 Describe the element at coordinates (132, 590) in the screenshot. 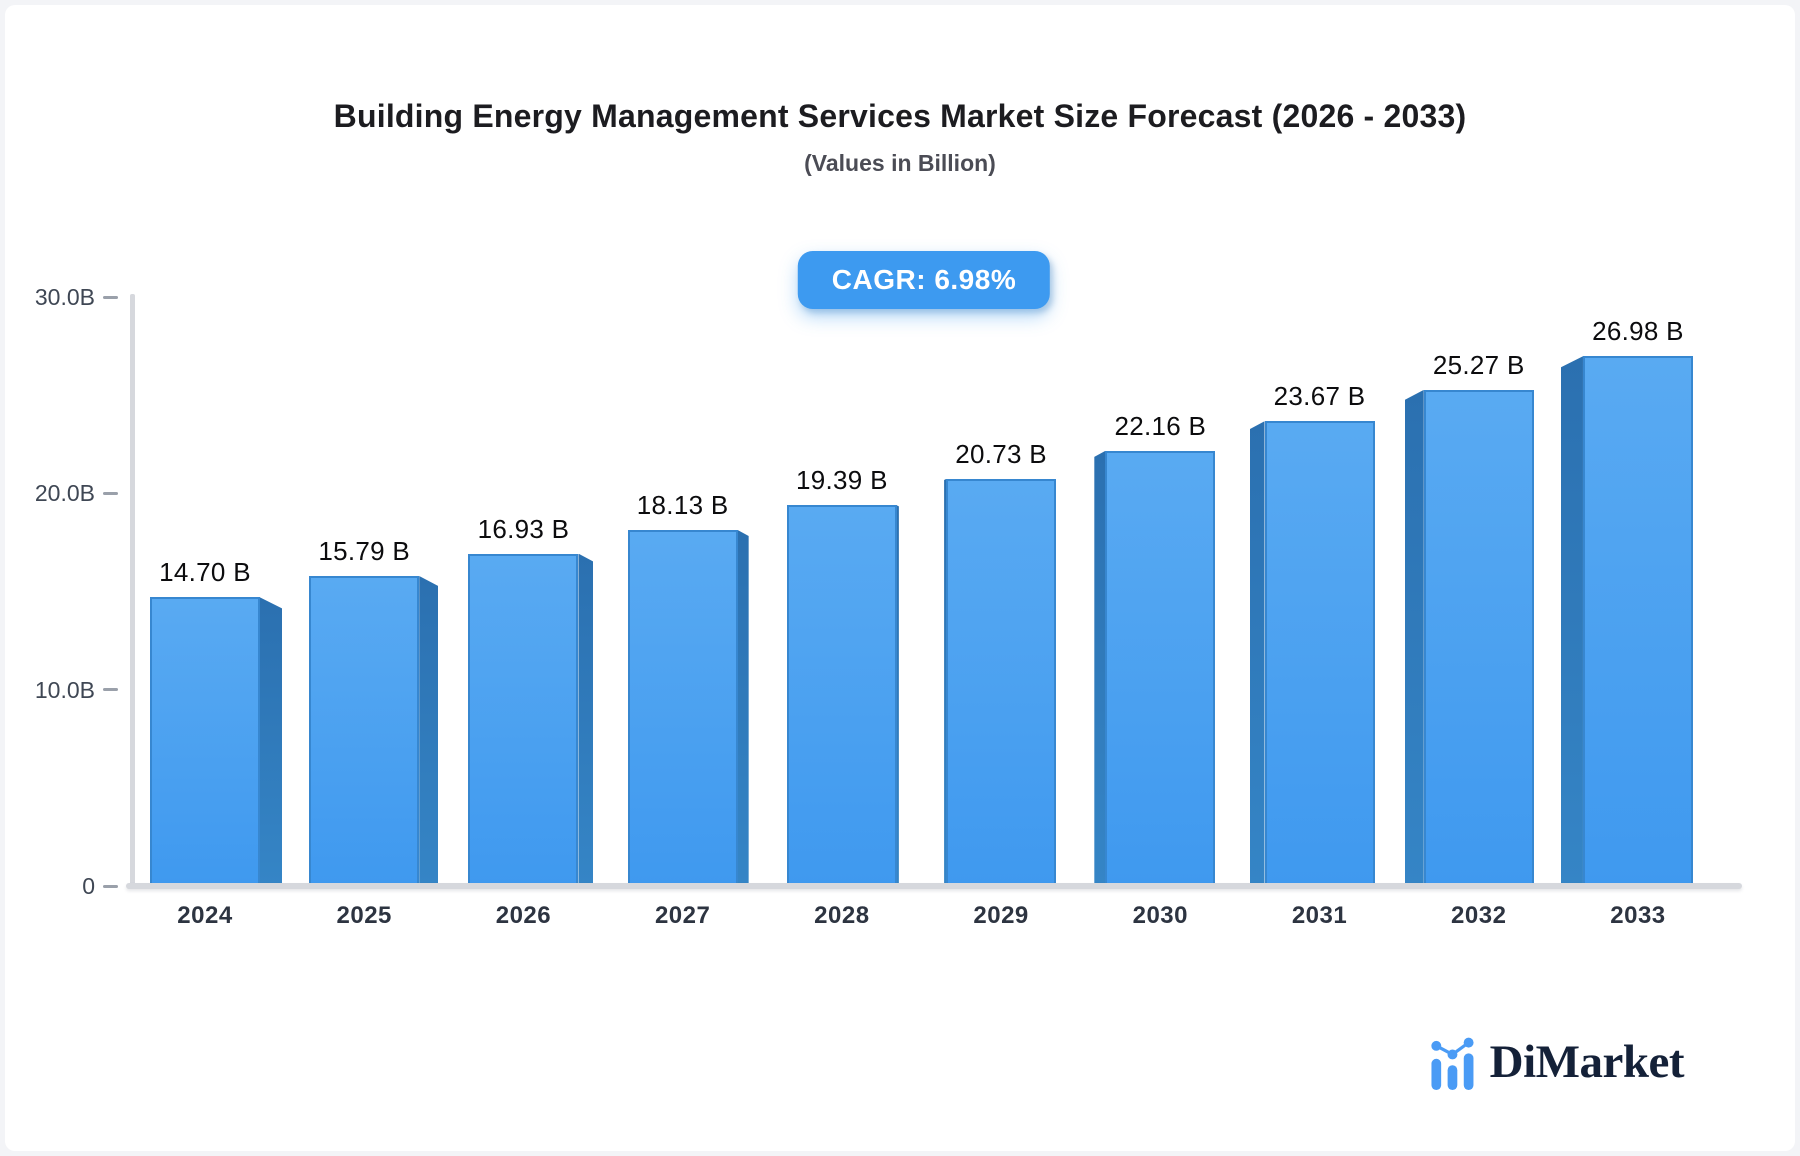

I see `y-axis-line` at that location.